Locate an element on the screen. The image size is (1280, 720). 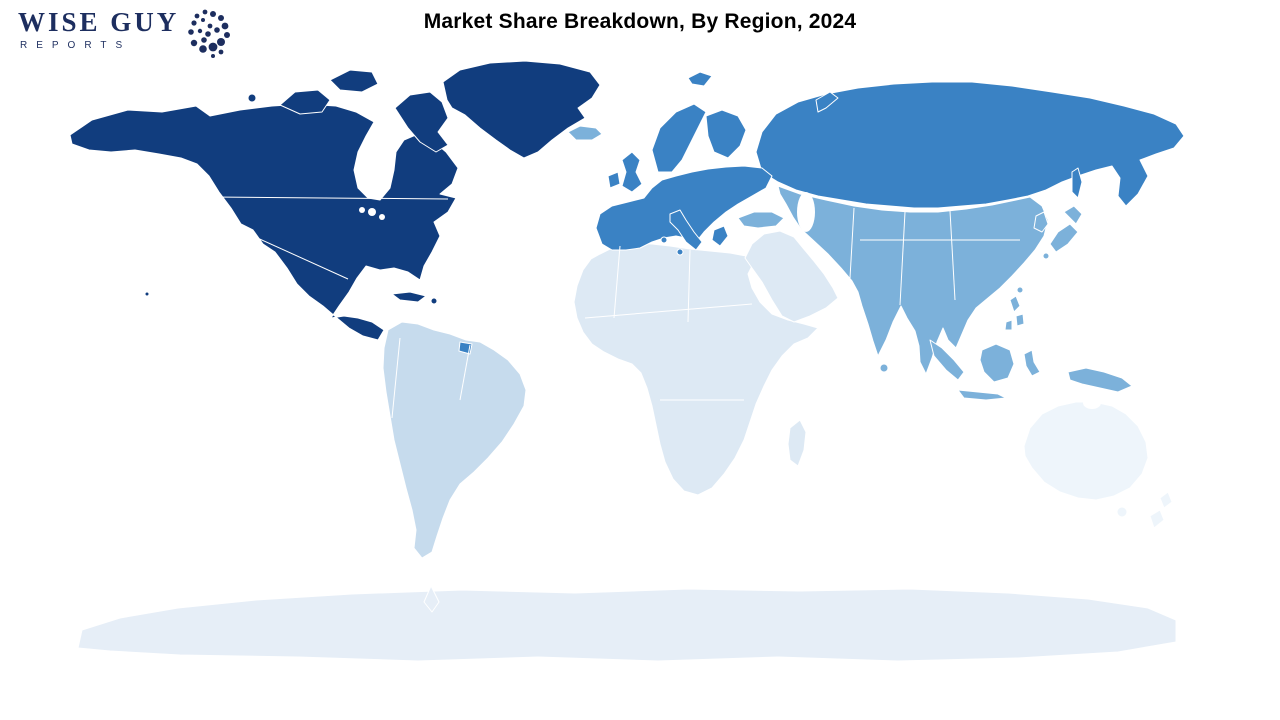
region-new-guinea is located at coordinates (1100, 380).